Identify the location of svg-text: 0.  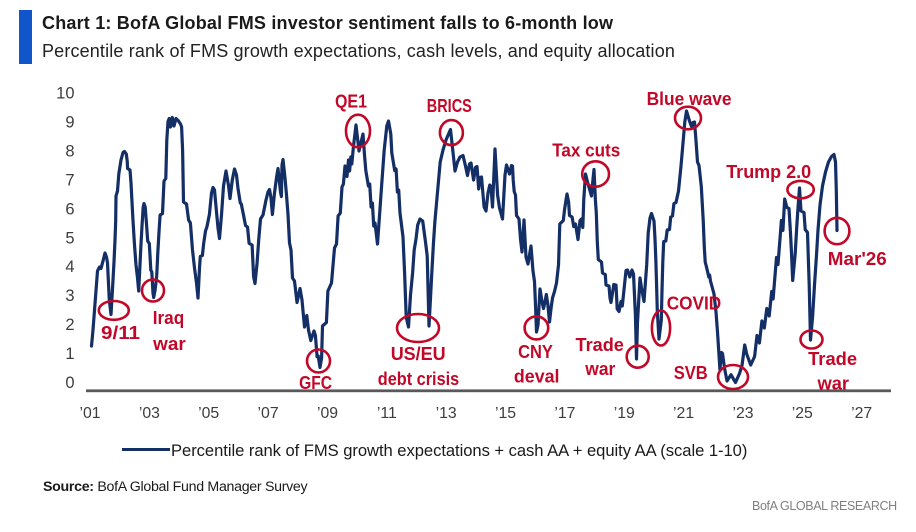
(69, 383).